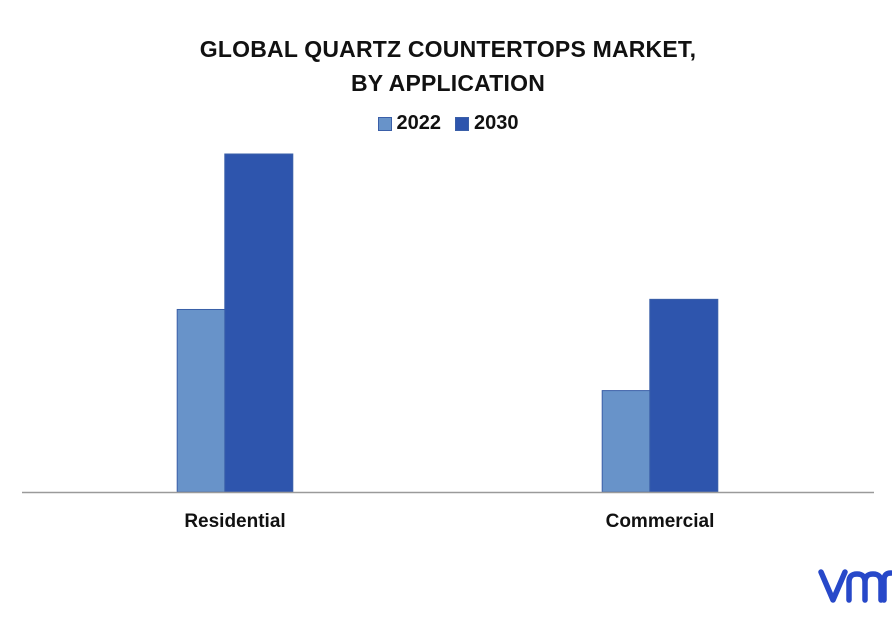 This screenshot has height=617, width=896. I want to click on legend-swatch-2030, so click(462, 123).